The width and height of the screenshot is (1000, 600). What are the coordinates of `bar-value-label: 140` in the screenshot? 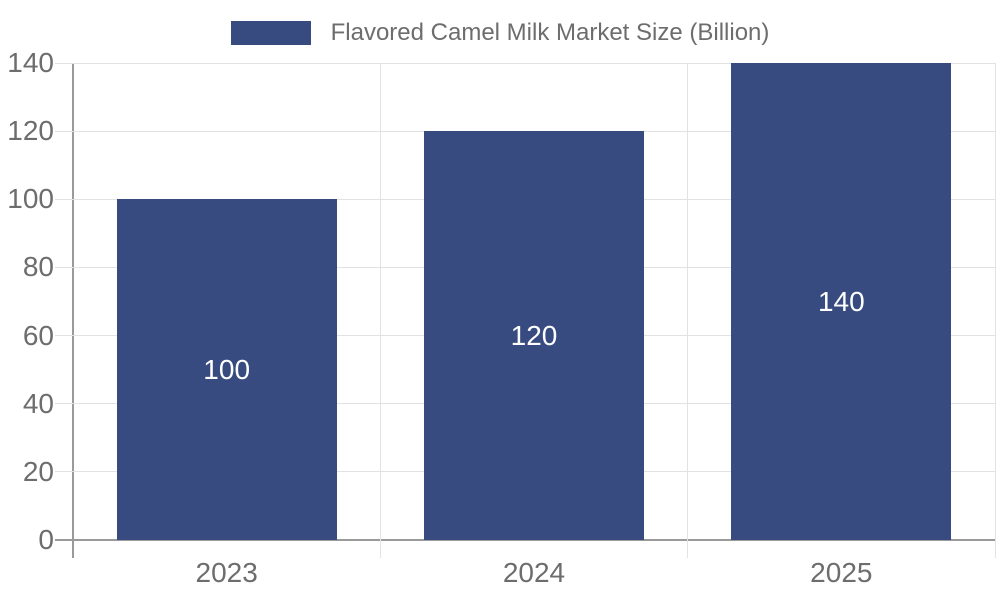 It's located at (841, 301).